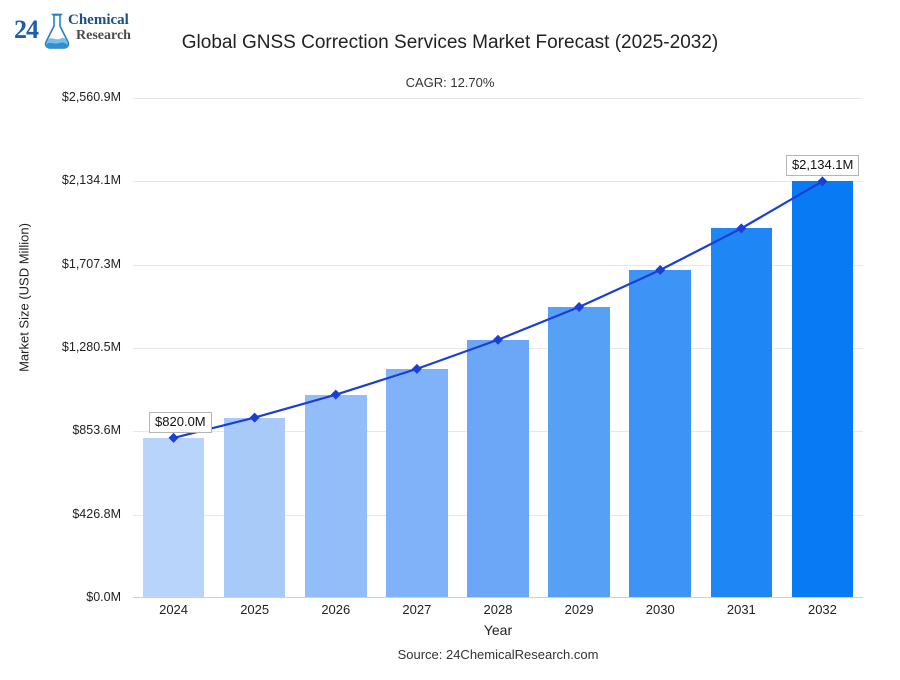 This screenshot has width=900, height=680. What do you see at coordinates (450, 82) in the screenshot?
I see `cagr-subtitle: CAGR: 12.70%` at bounding box center [450, 82].